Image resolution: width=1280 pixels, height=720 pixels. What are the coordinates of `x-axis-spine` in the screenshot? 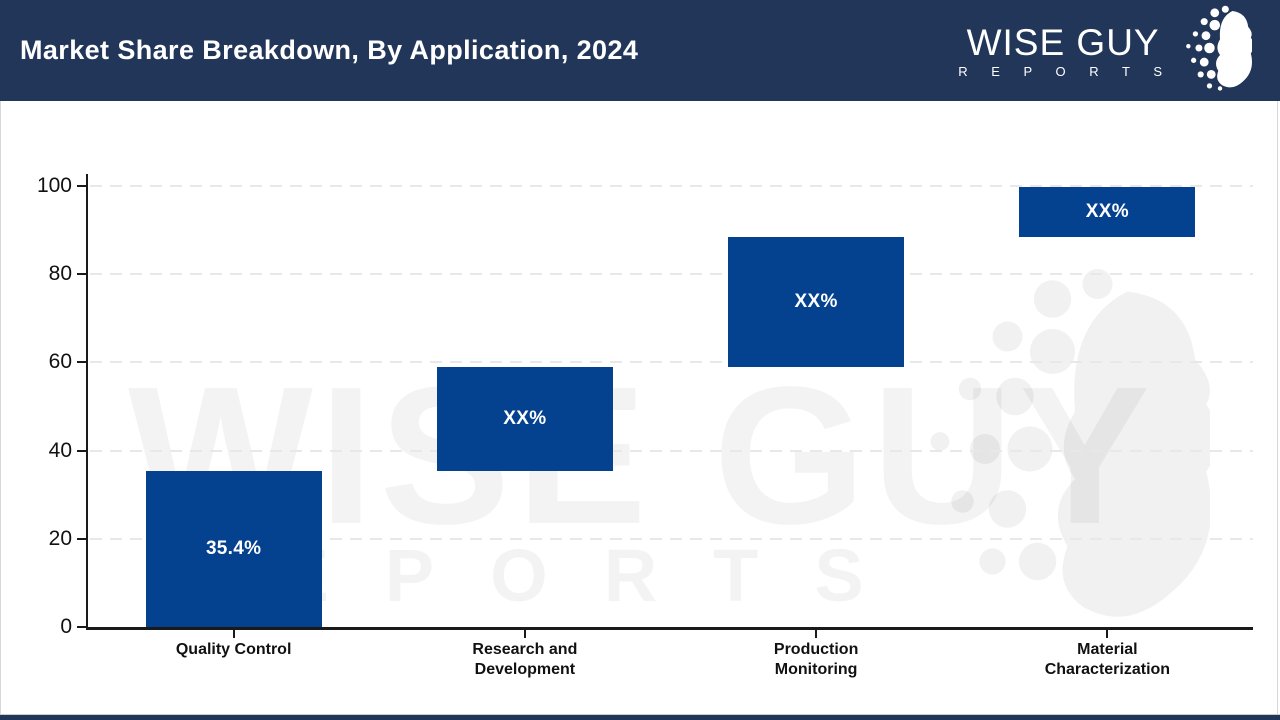 It's located at (669, 628).